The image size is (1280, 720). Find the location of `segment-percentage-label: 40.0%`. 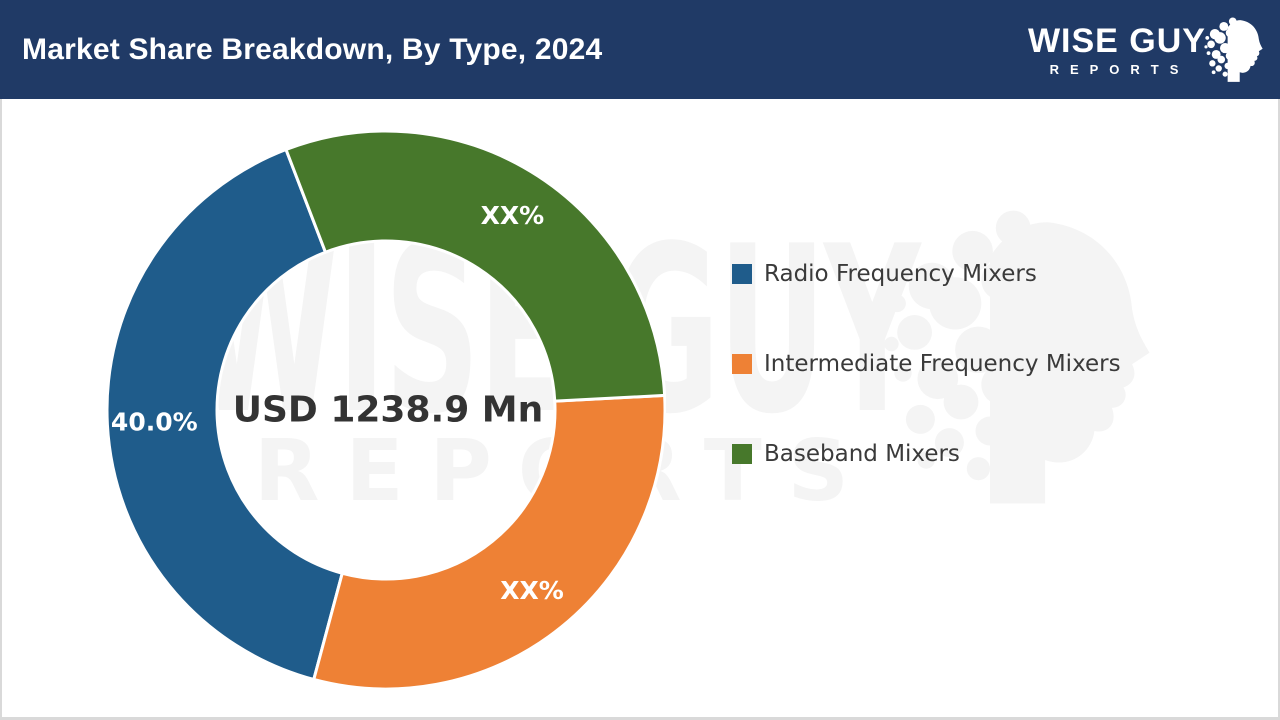

segment-percentage-label: 40.0% is located at coordinates (154, 422).